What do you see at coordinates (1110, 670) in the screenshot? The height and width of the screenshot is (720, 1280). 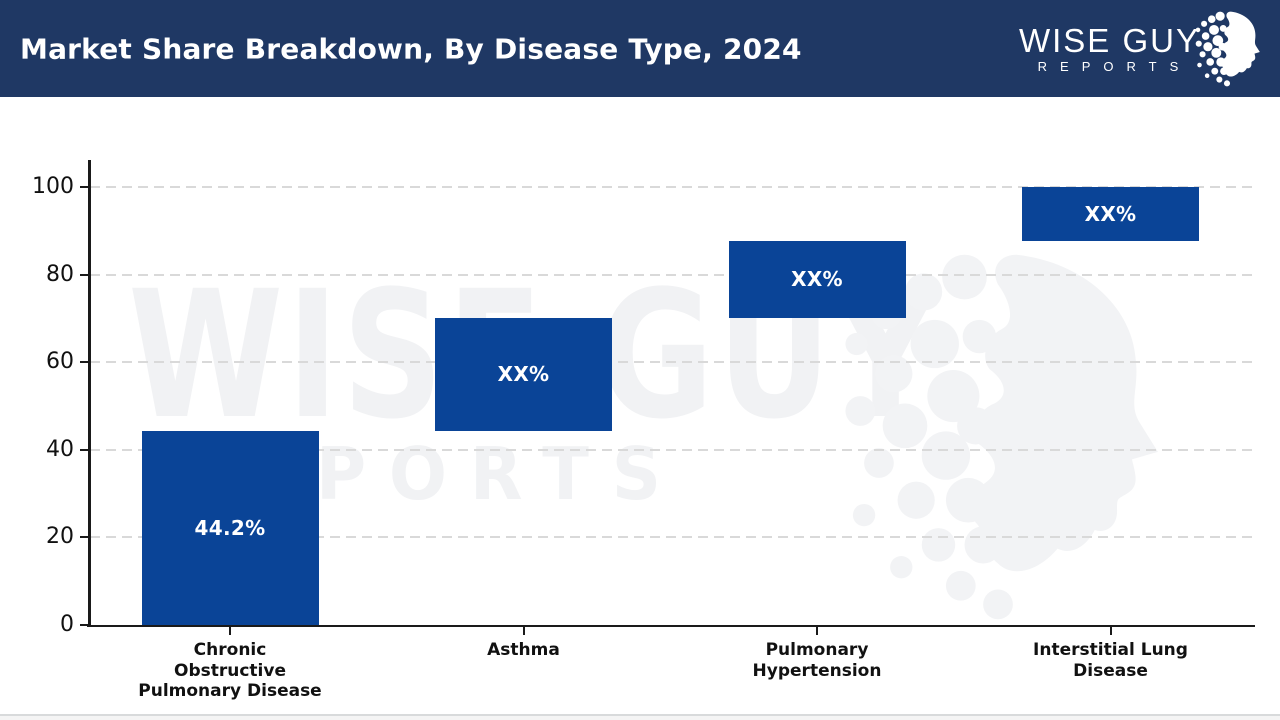 I see `category-label-line: Disease` at bounding box center [1110, 670].